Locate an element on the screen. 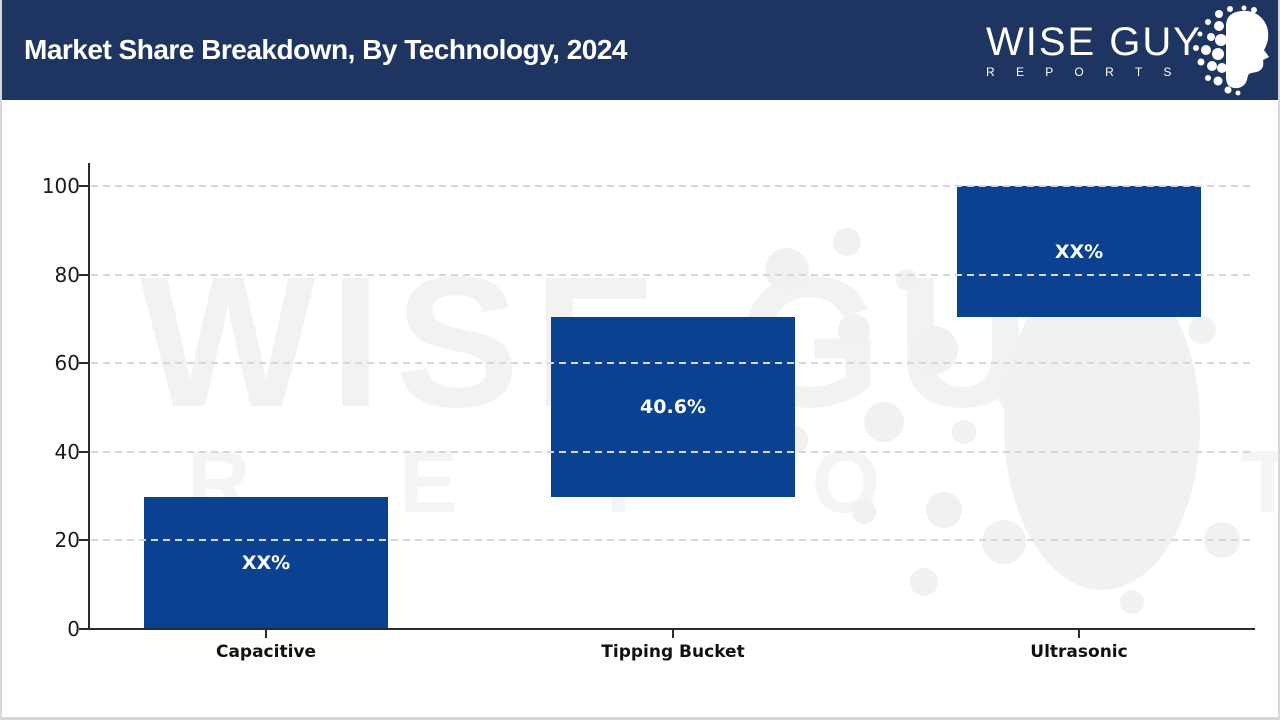 This screenshot has width=1280, height=720. y-tick-label-80: 80 is located at coordinates (67, 274).